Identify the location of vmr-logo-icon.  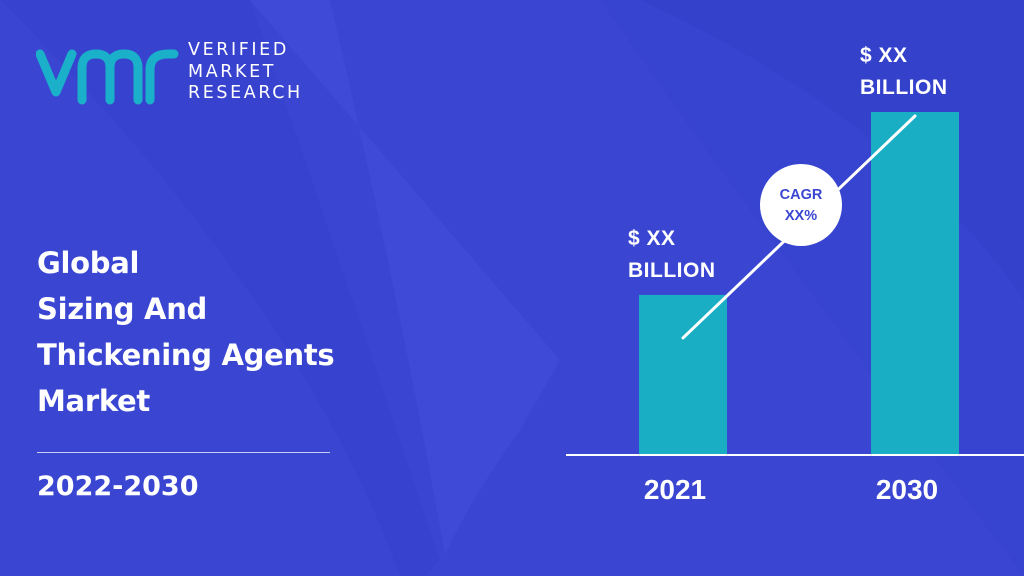
(107, 77).